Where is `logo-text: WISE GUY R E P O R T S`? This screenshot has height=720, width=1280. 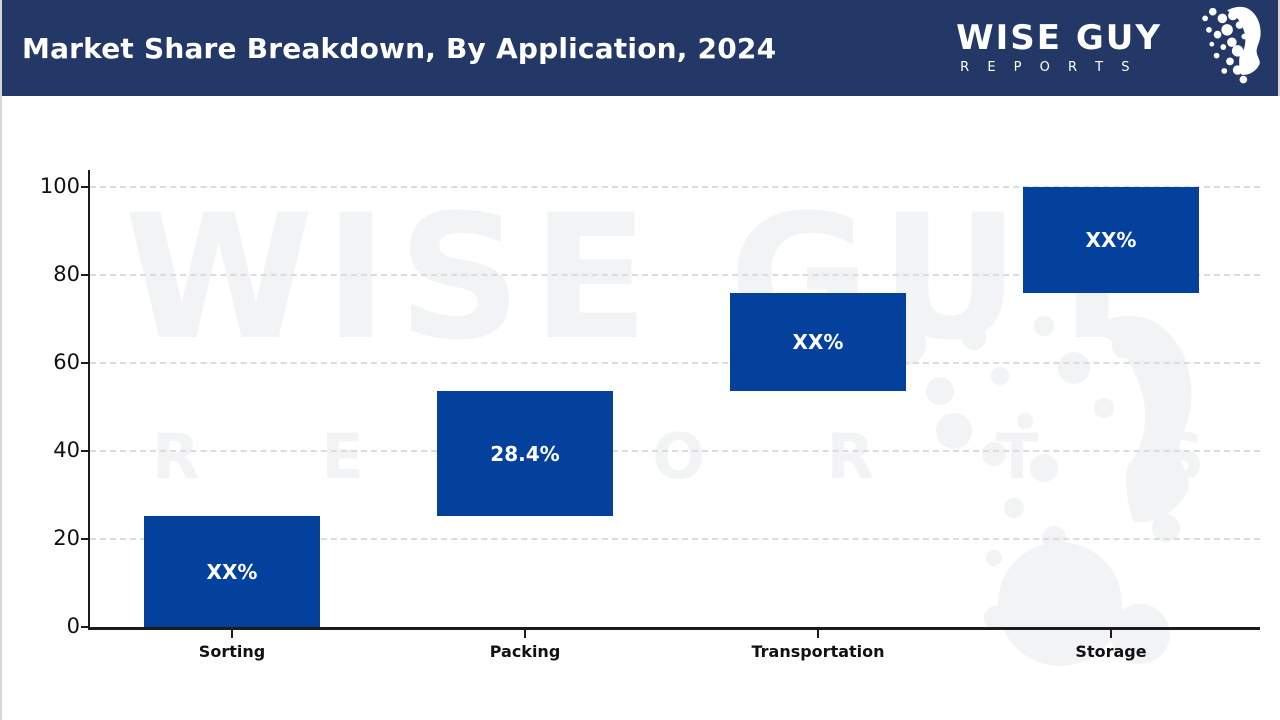 logo-text: WISE GUY R E P O R T S is located at coordinates (1059, 48).